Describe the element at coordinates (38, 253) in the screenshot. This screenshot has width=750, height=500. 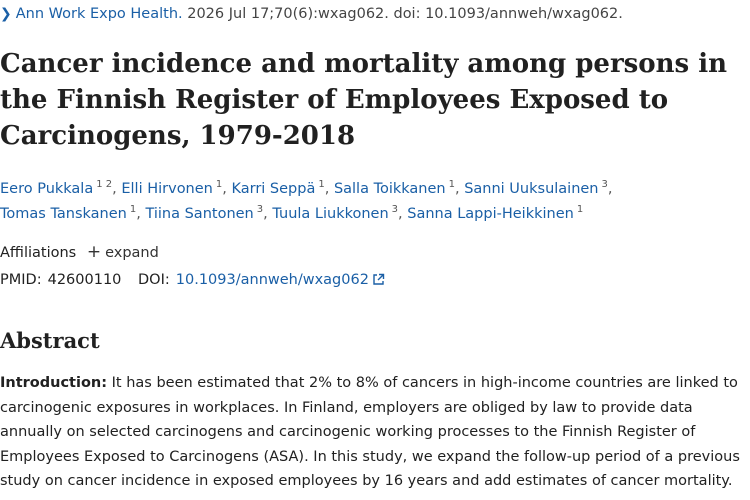
I see `affiliations-label: Affiliations` at that location.